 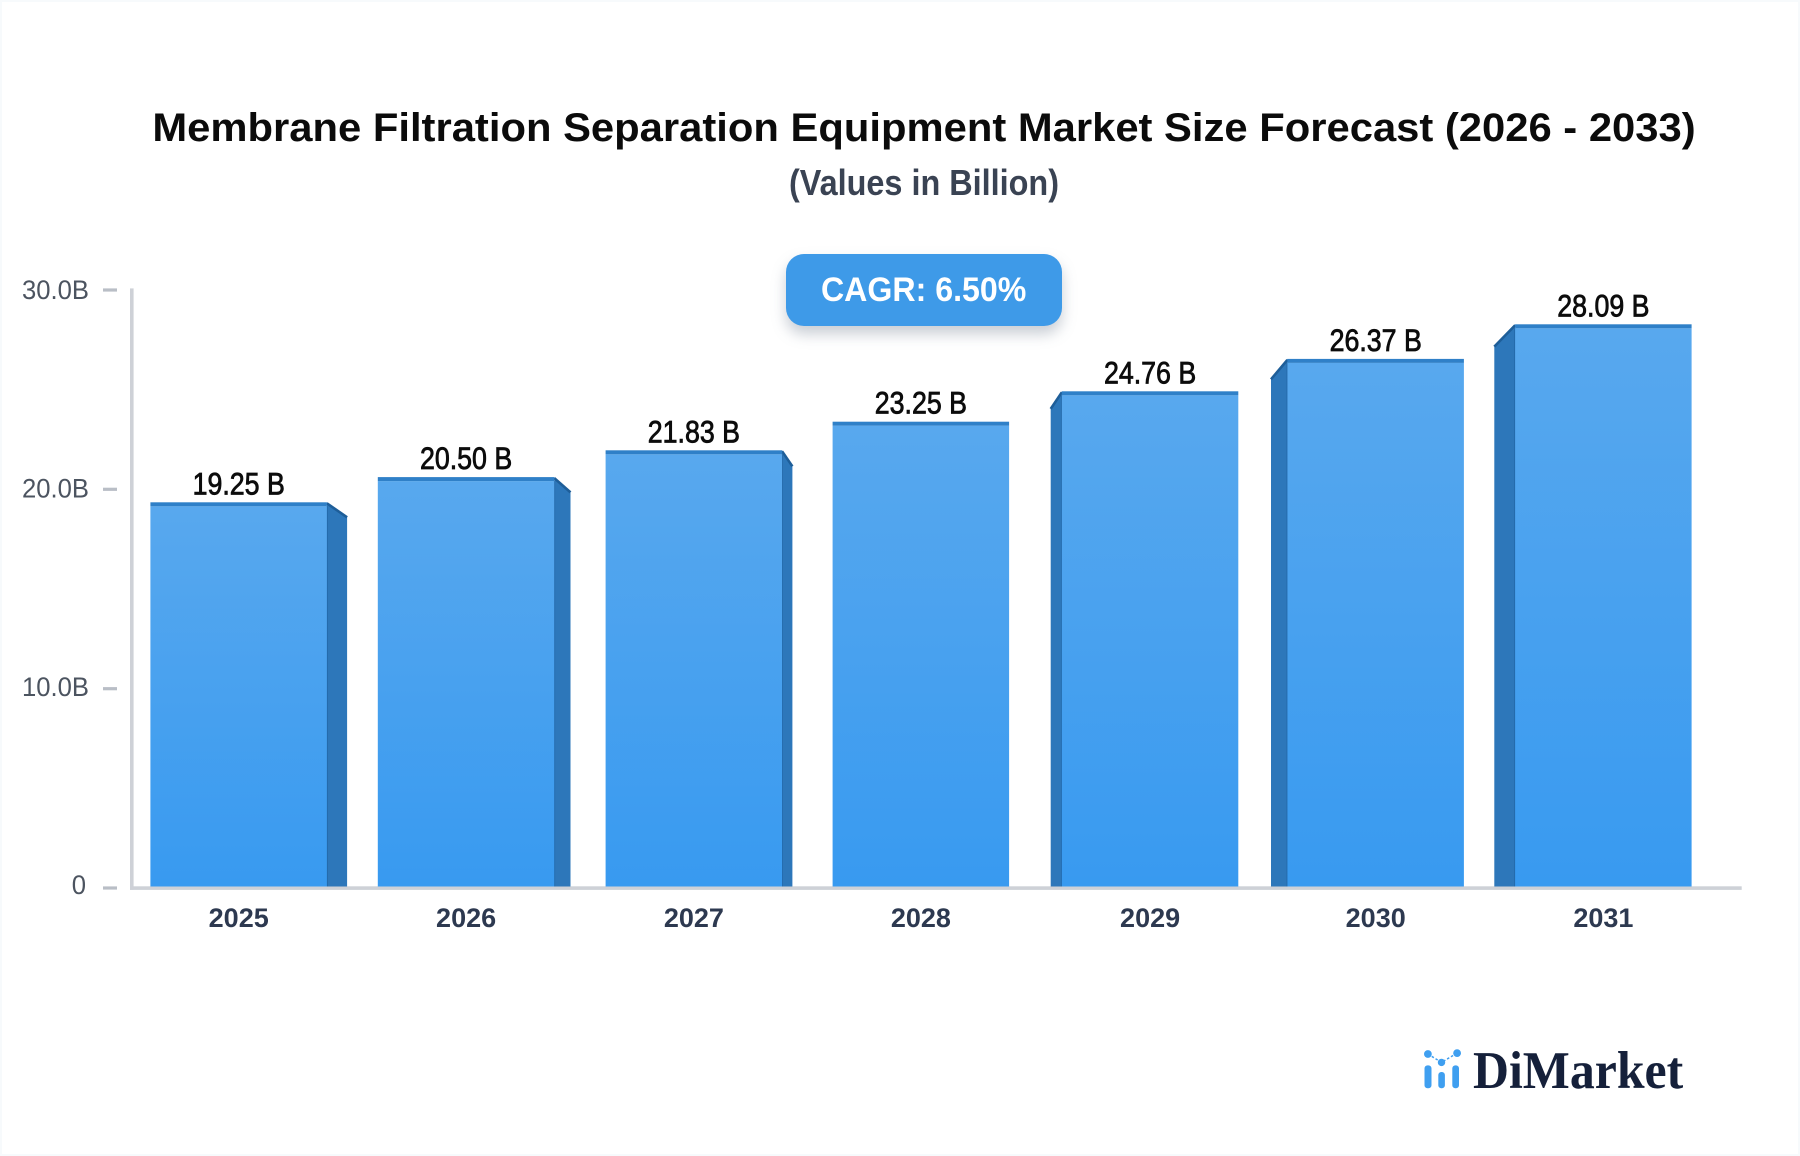 What do you see at coordinates (1376, 341) in the screenshot?
I see `svg-text: 26.37 B` at bounding box center [1376, 341].